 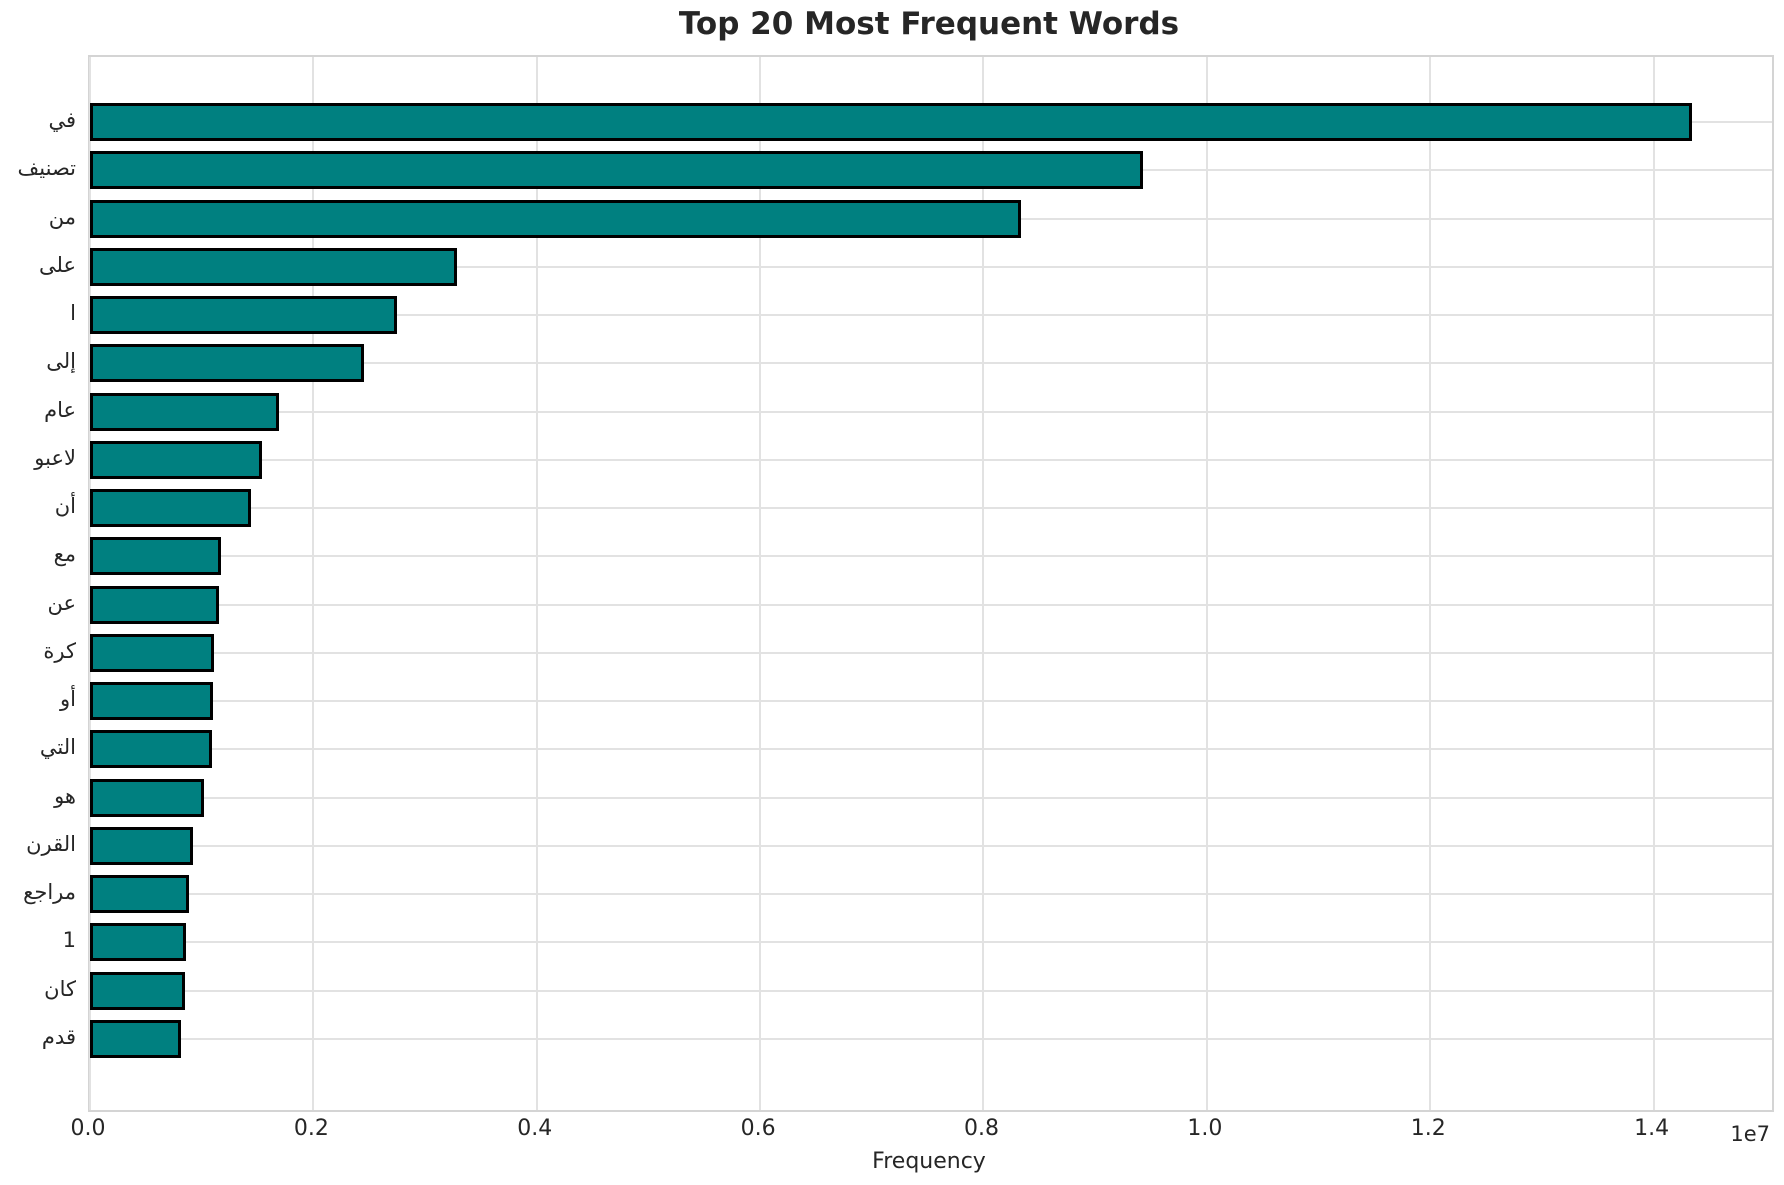 What do you see at coordinates (62, 216) in the screenshot?
I see `y-tick-label: من` at bounding box center [62, 216].